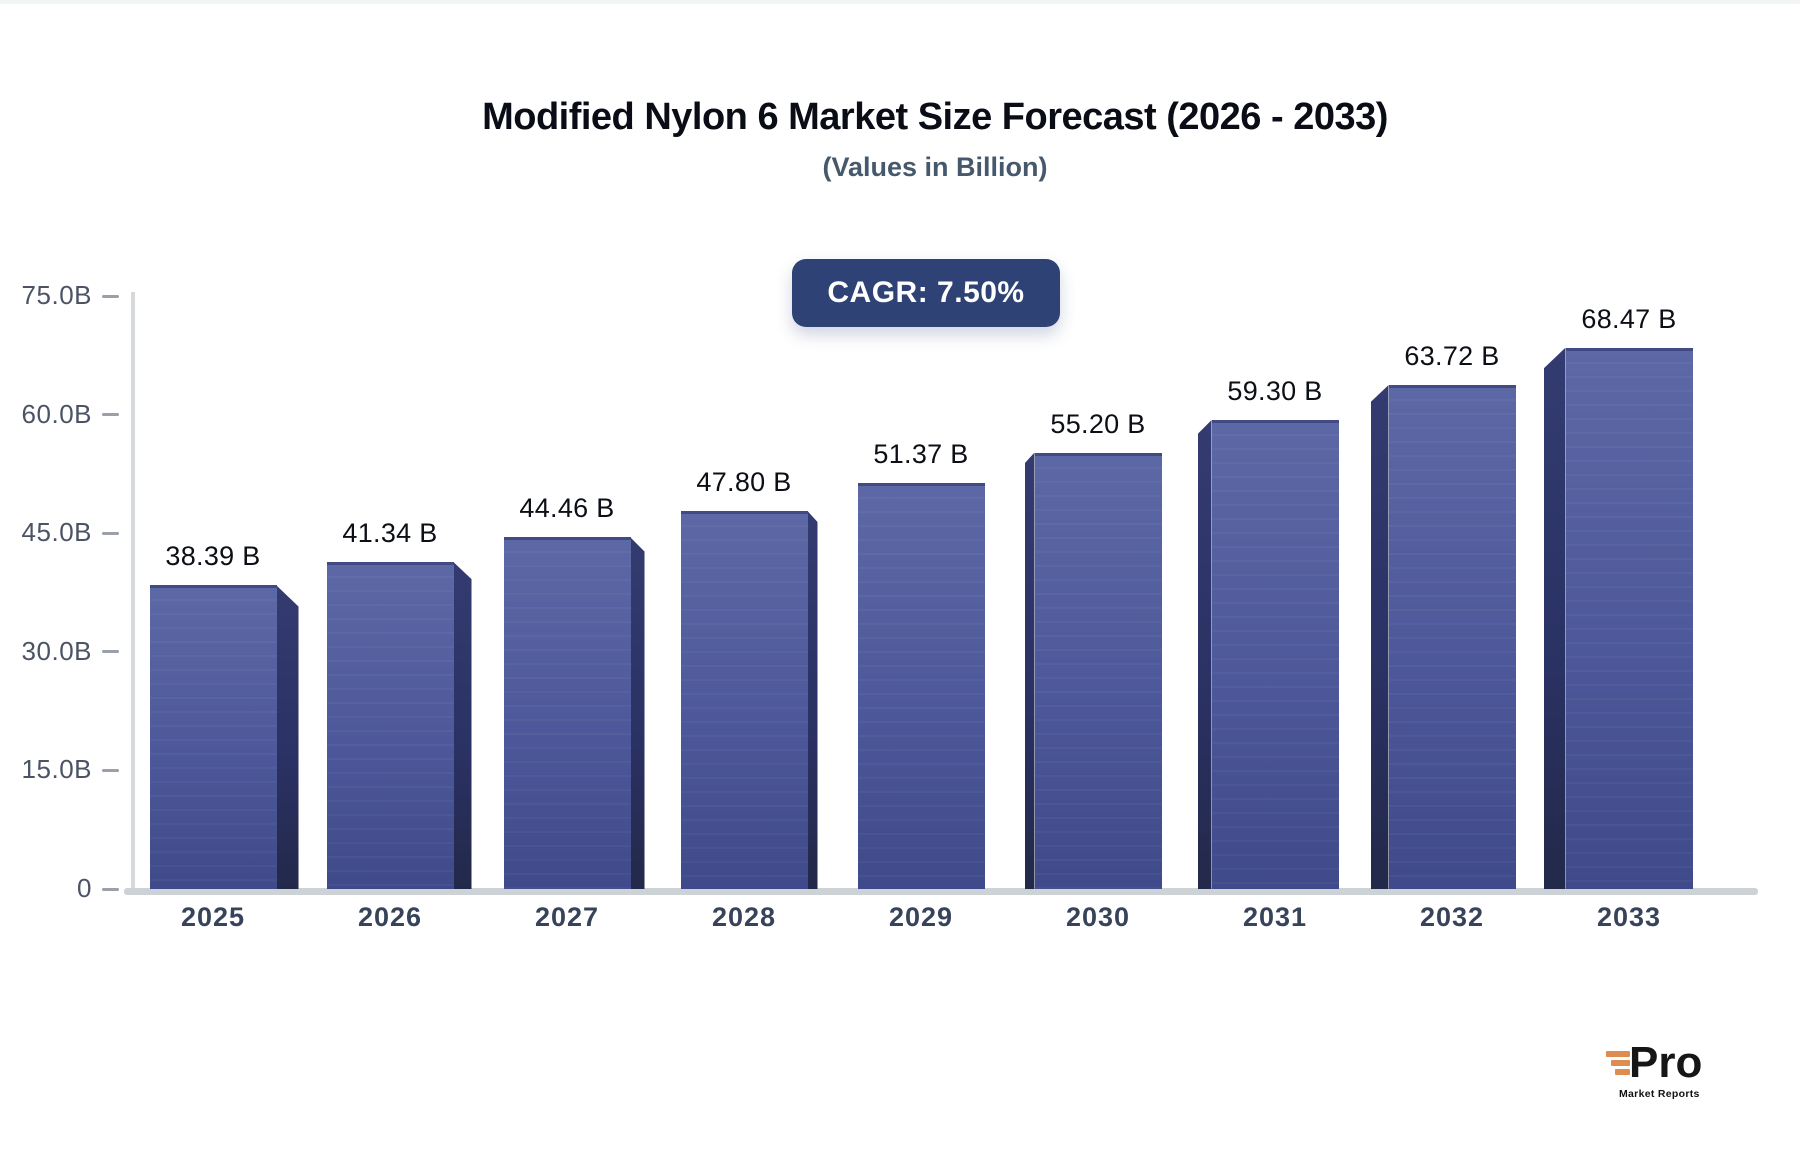 The image size is (1800, 1156). What do you see at coordinates (1629, 917) in the screenshot?
I see `x-axis-label-2033: 2033` at bounding box center [1629, 917].